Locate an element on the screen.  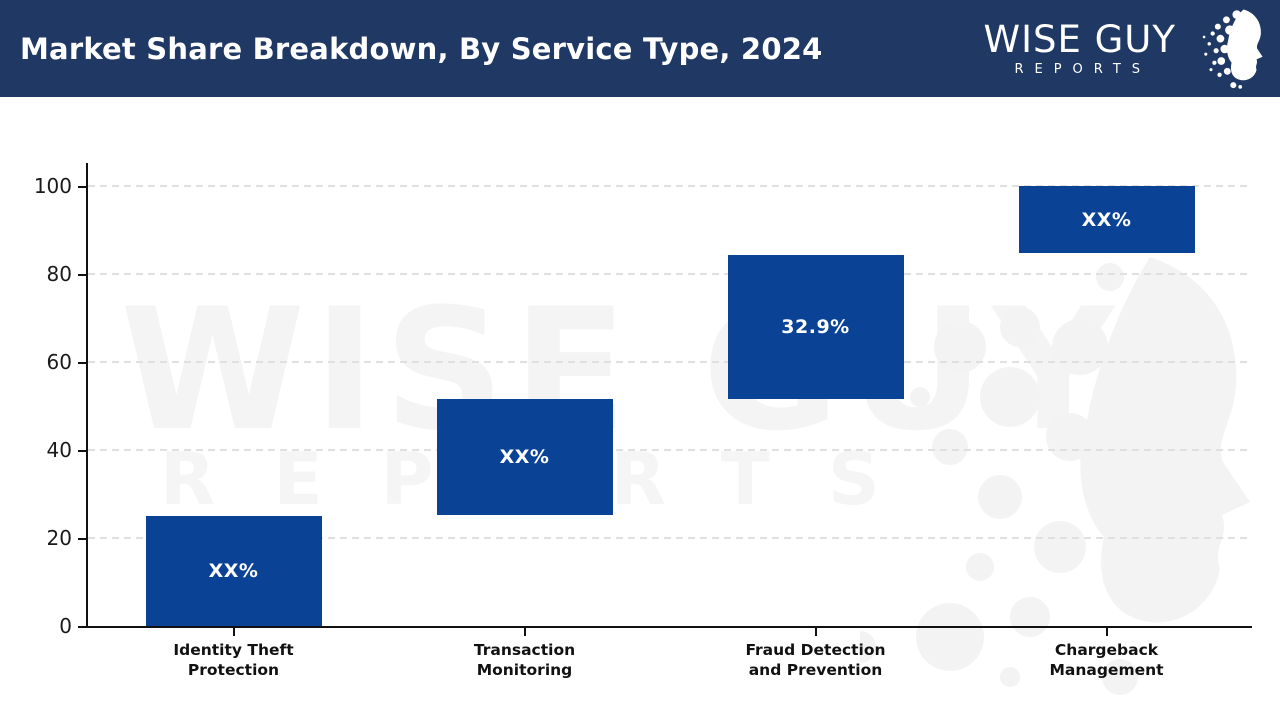
dotted-face-icon is located at coordinates (1232, 49).